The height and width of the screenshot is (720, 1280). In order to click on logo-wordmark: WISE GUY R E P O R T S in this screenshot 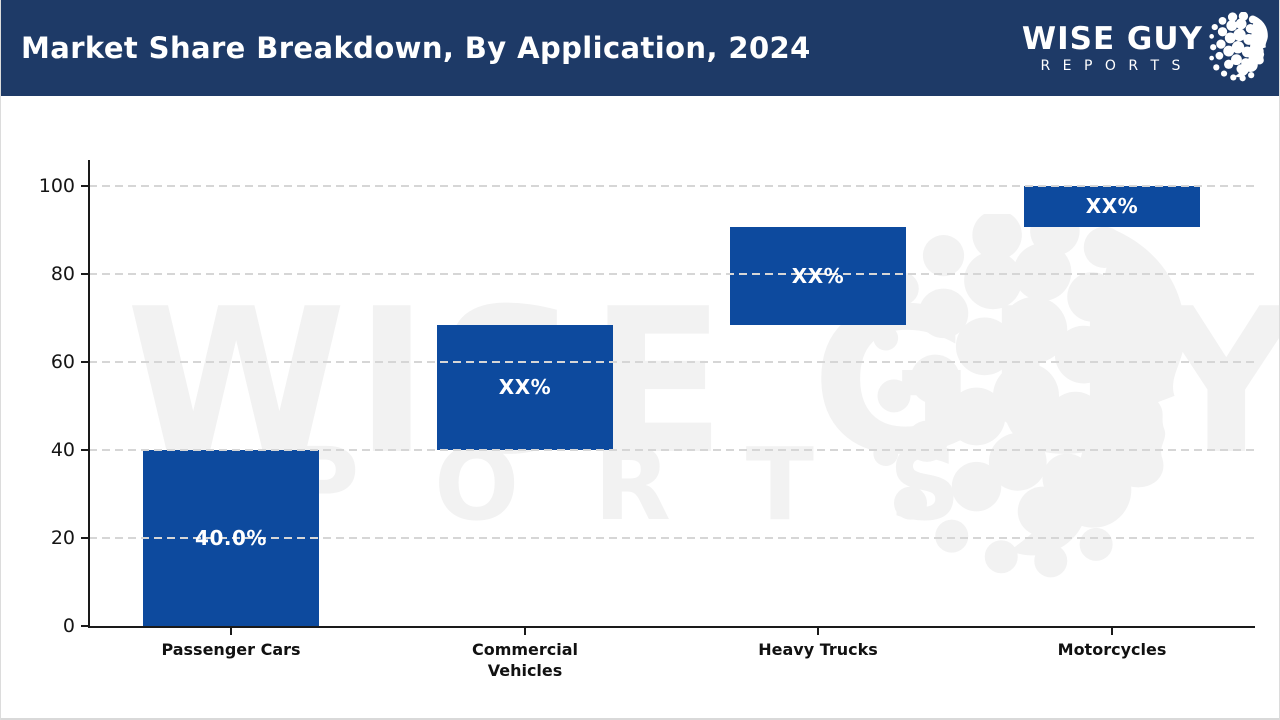, I will do `click(1112, 48)`.